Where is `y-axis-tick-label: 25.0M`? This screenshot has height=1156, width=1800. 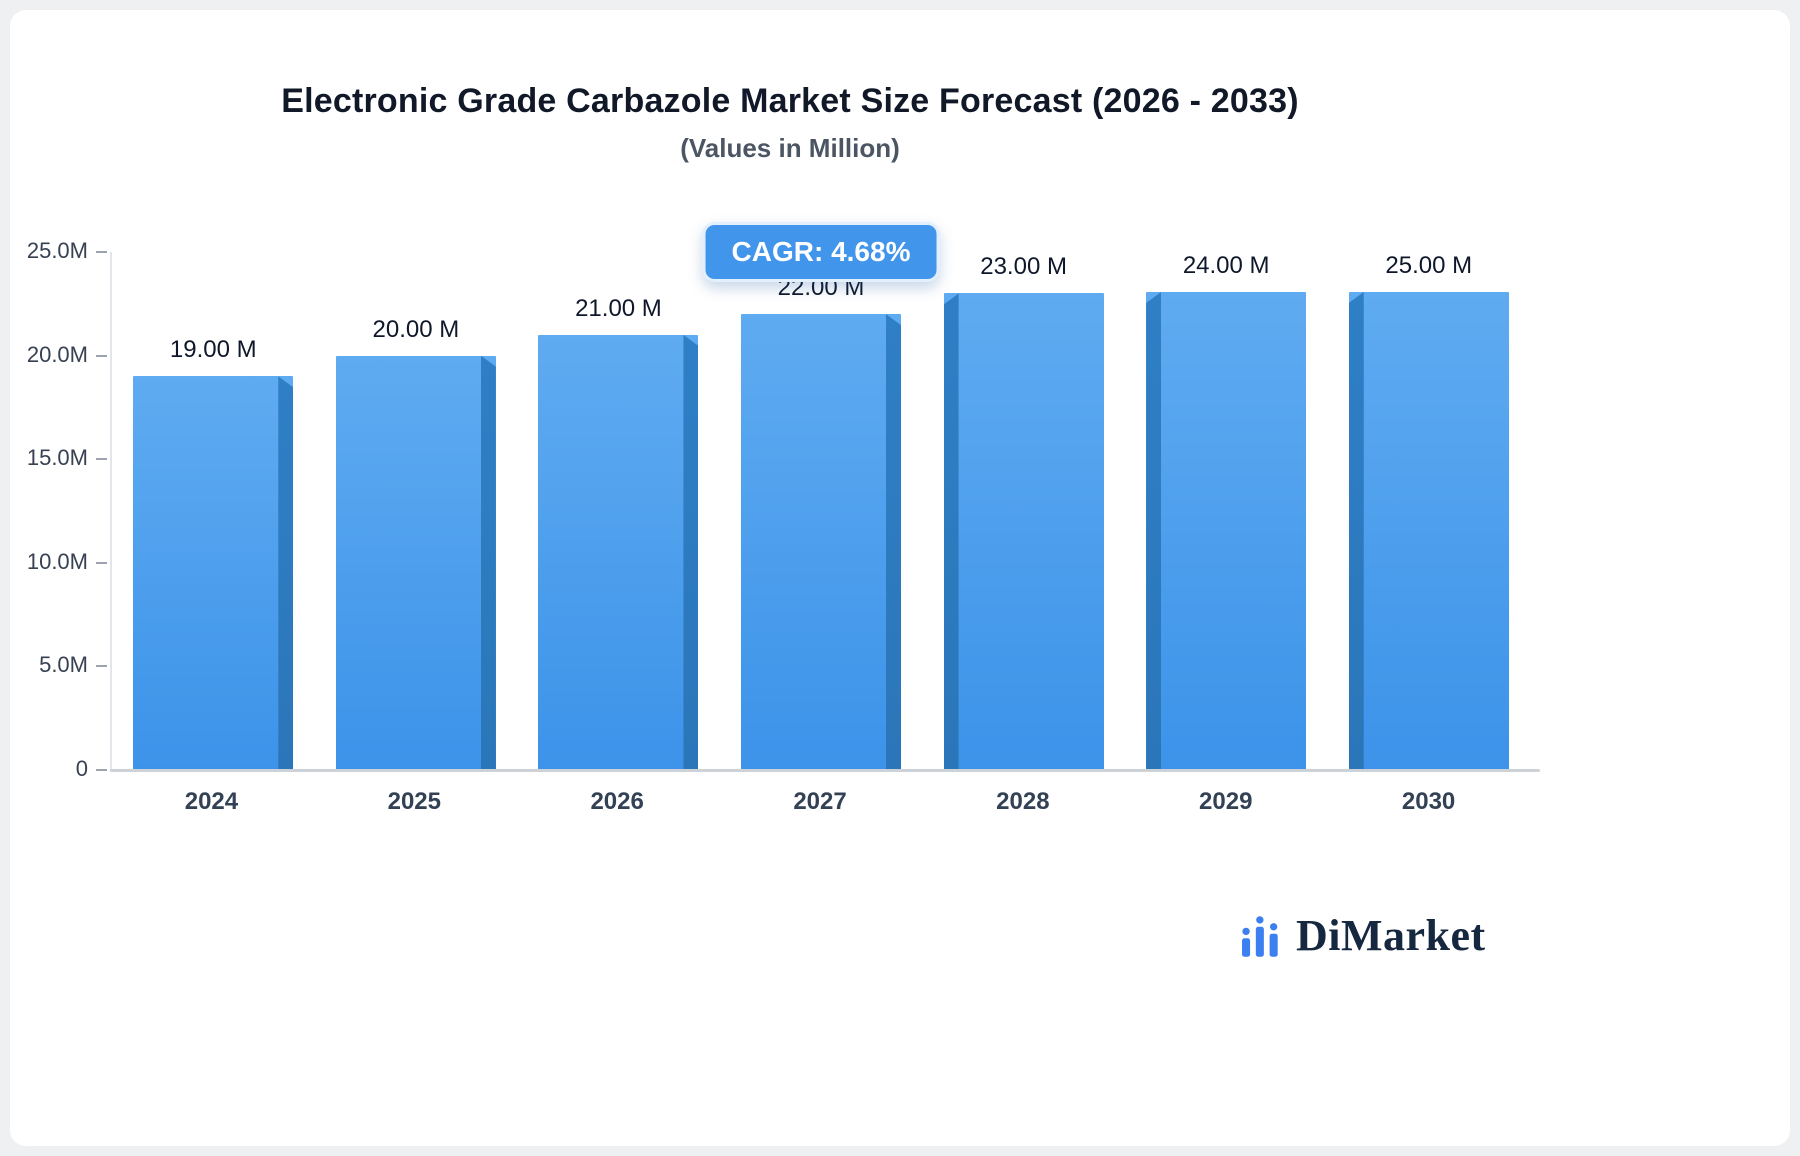
y-axis-tick-label: 25.0M is located at coordinates (57, 250).